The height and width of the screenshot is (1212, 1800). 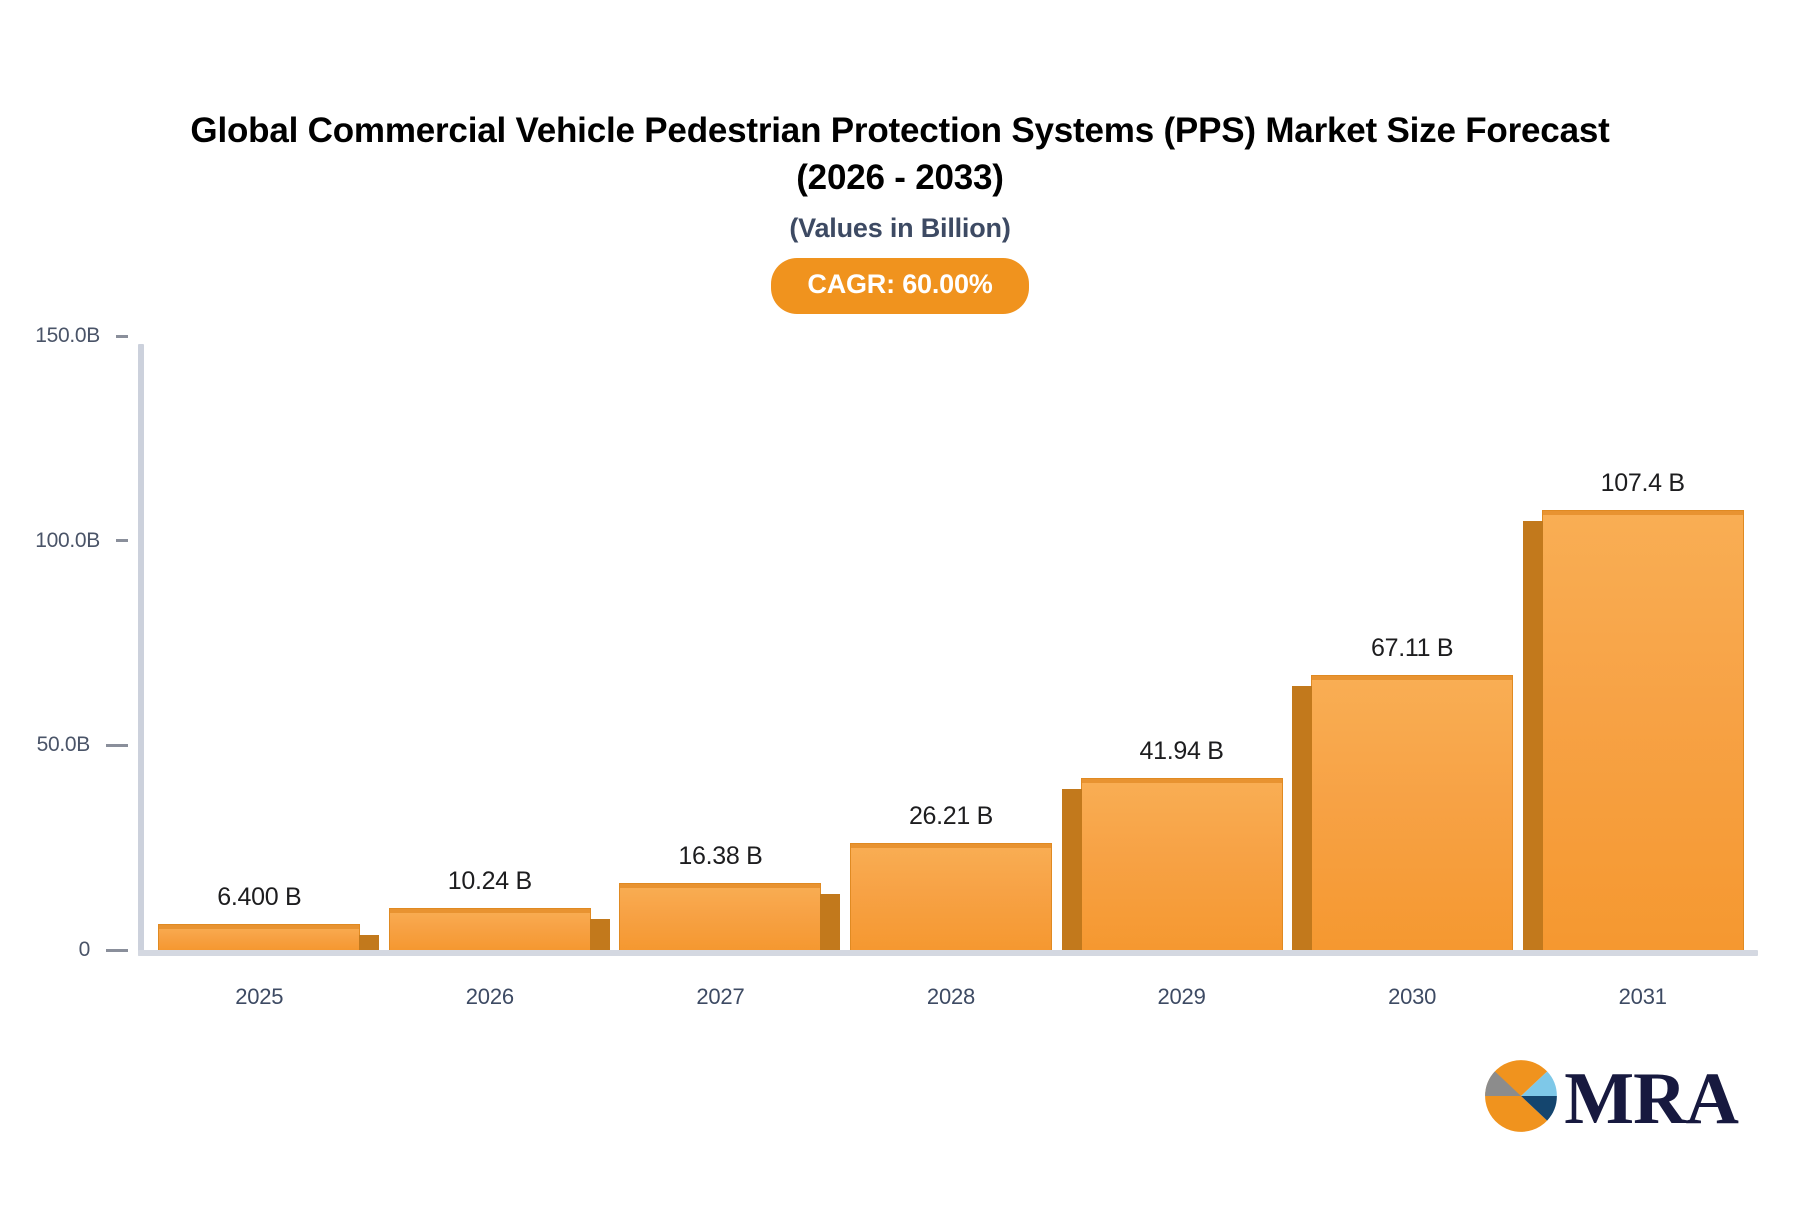 What do you see at coordinates (1642, 996) in the screenshot?
I see `x-axis-tick-label: 2031` at bounding box center [1642, 996].